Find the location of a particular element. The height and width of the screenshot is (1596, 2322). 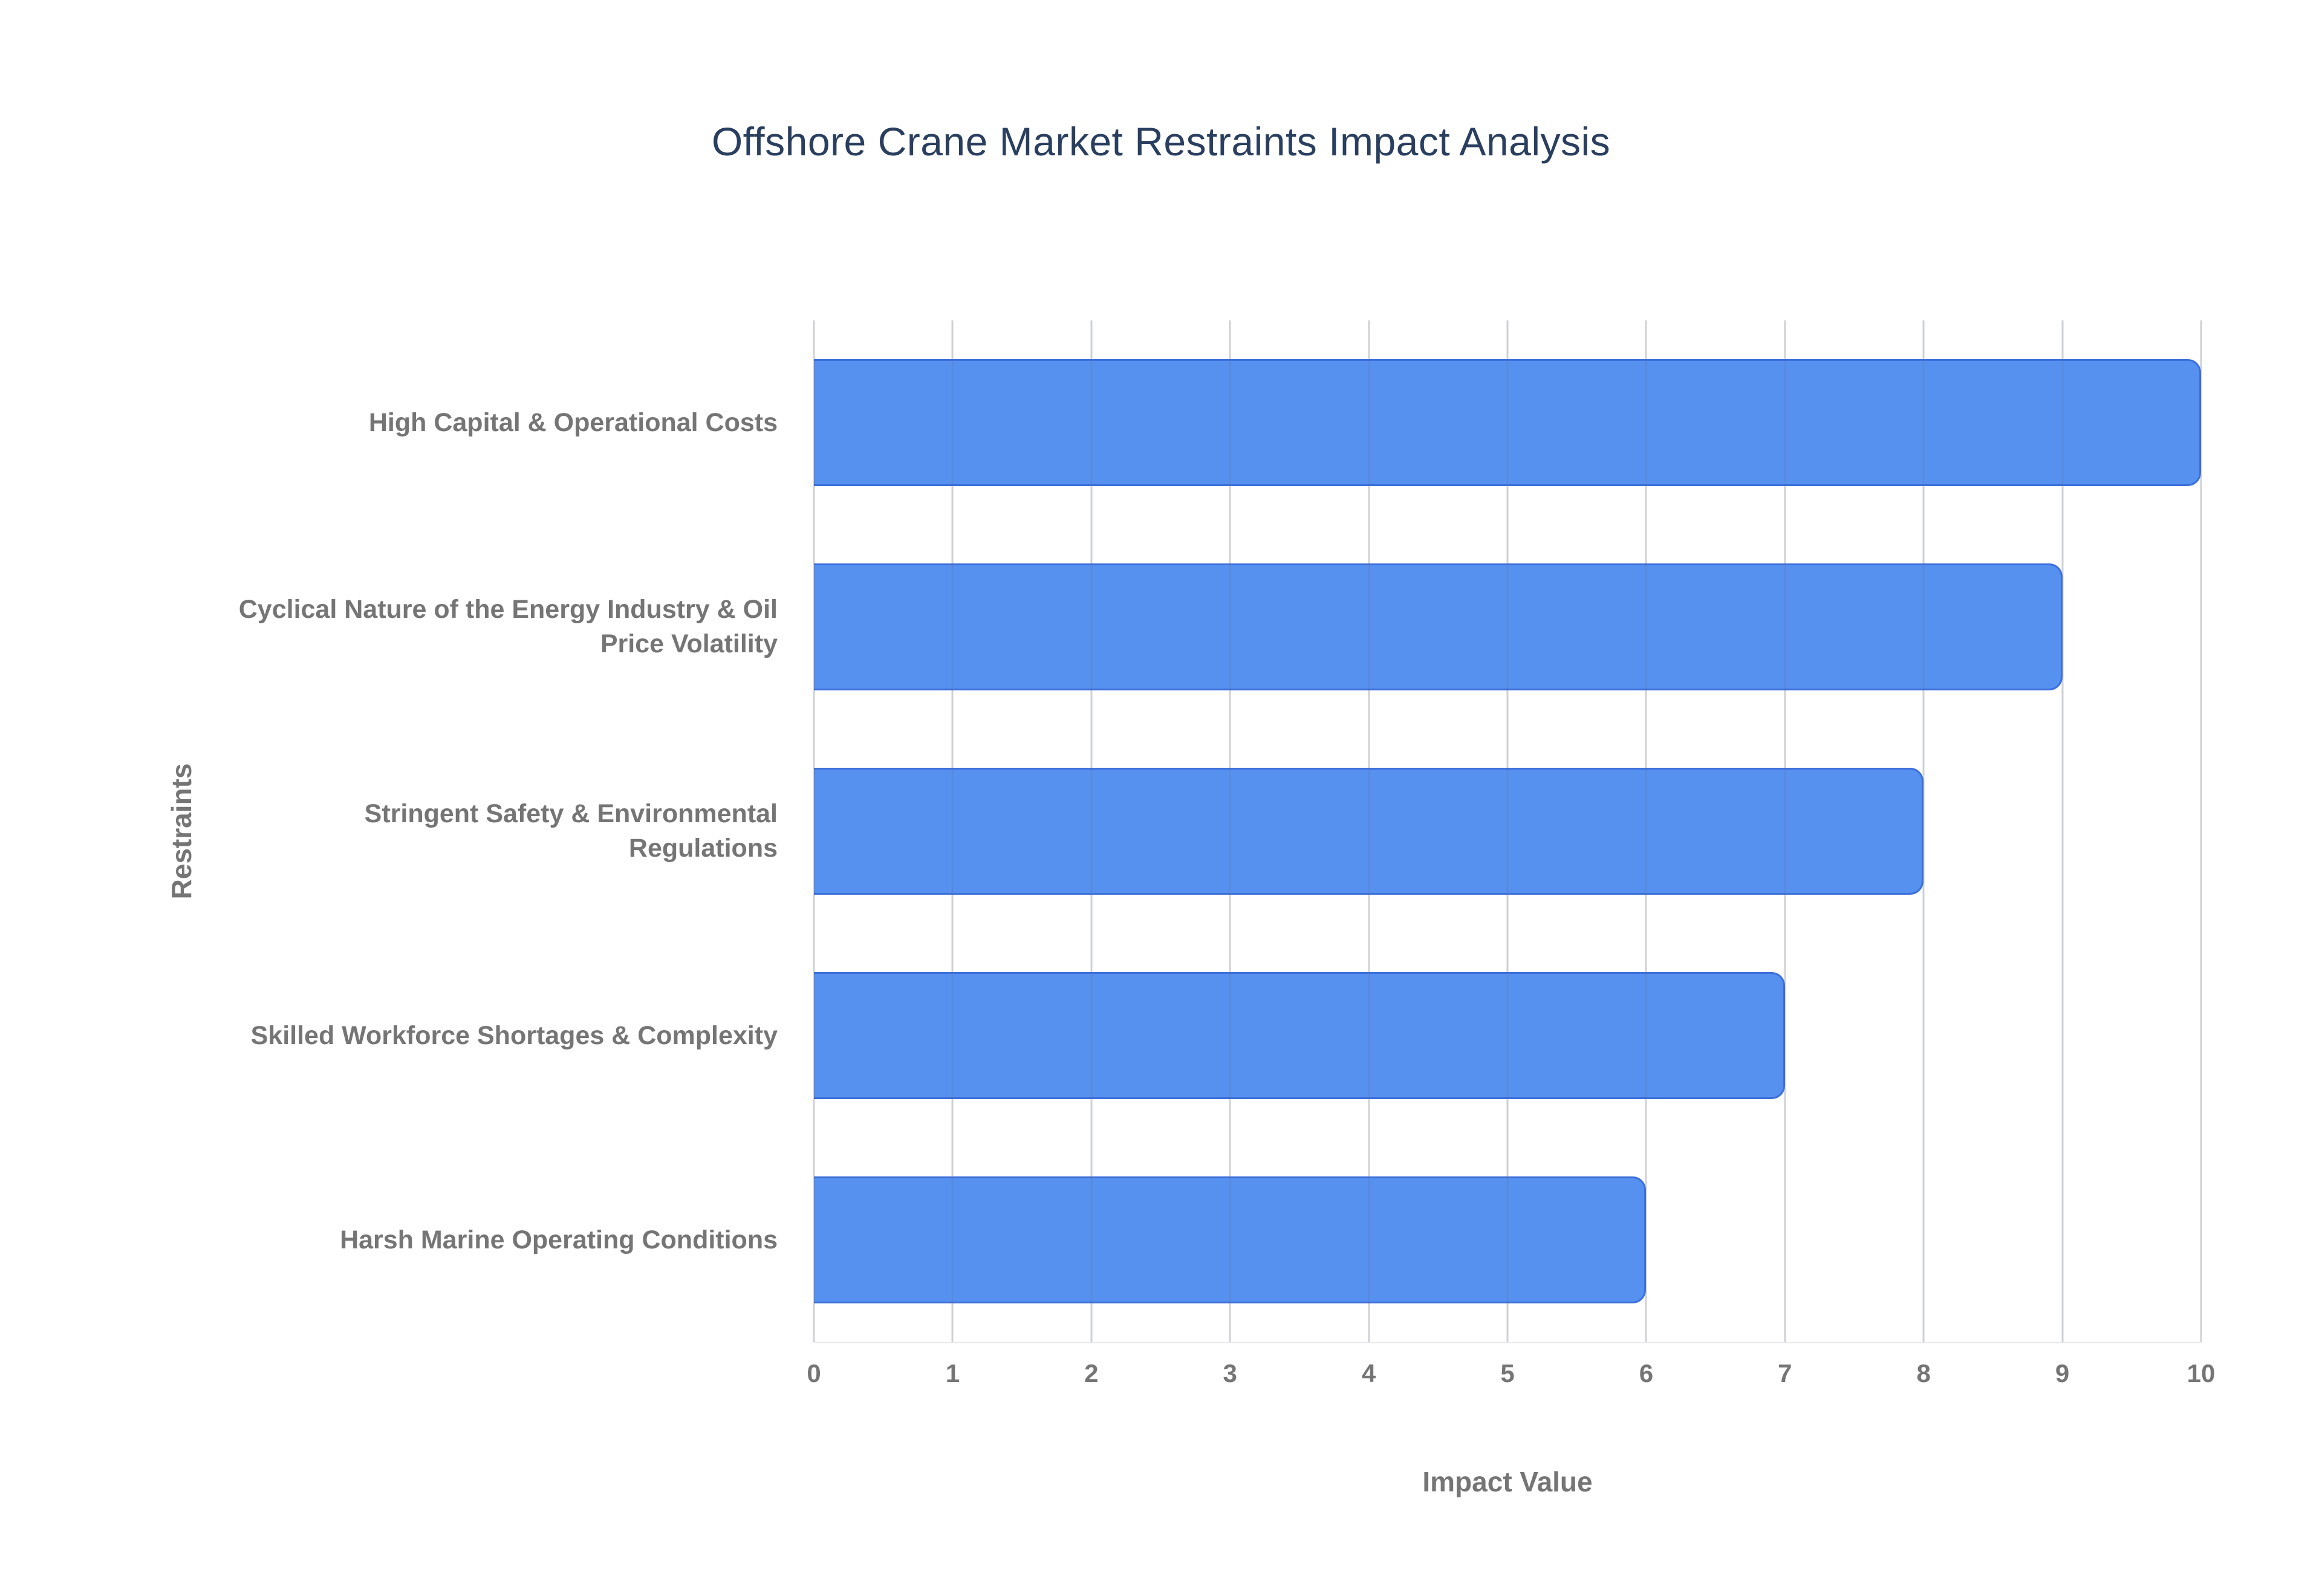

x-axis-title: Impact Value is located at coordinates (1507, 1481).